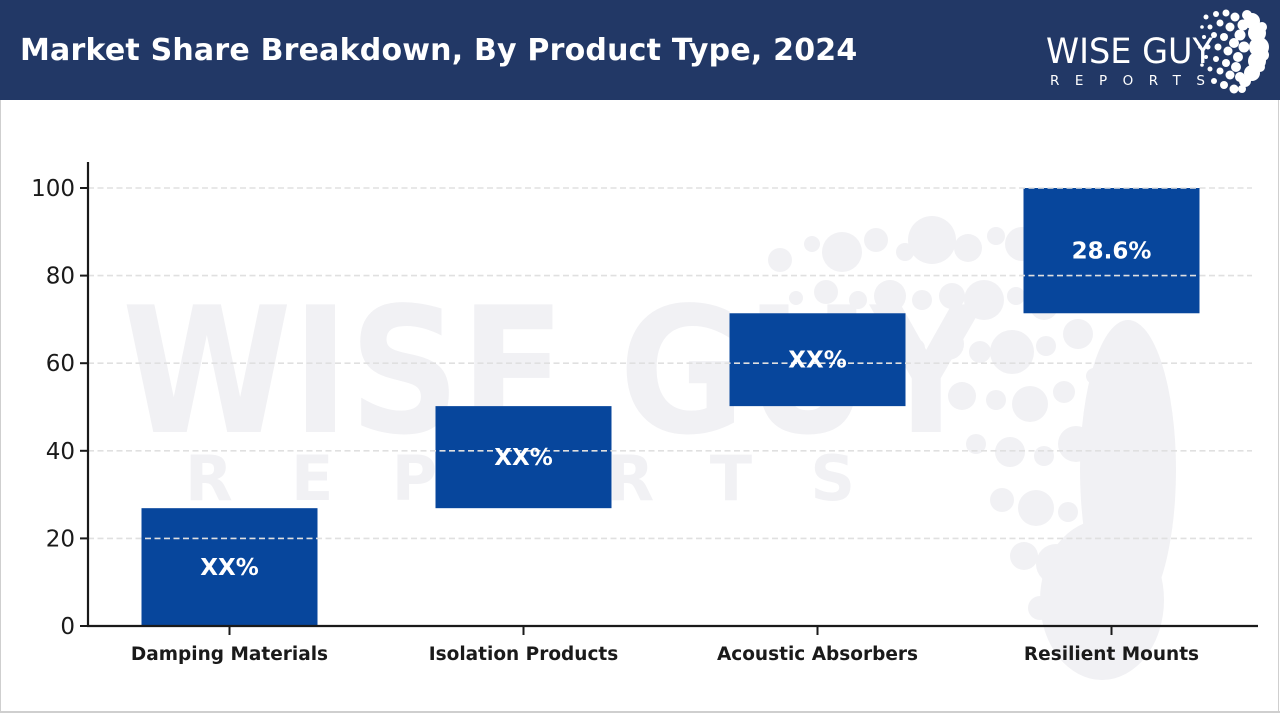  Describe the element at coordinates (60, 539) in the screenshot. I see `y-tick-label: 20` at that location.